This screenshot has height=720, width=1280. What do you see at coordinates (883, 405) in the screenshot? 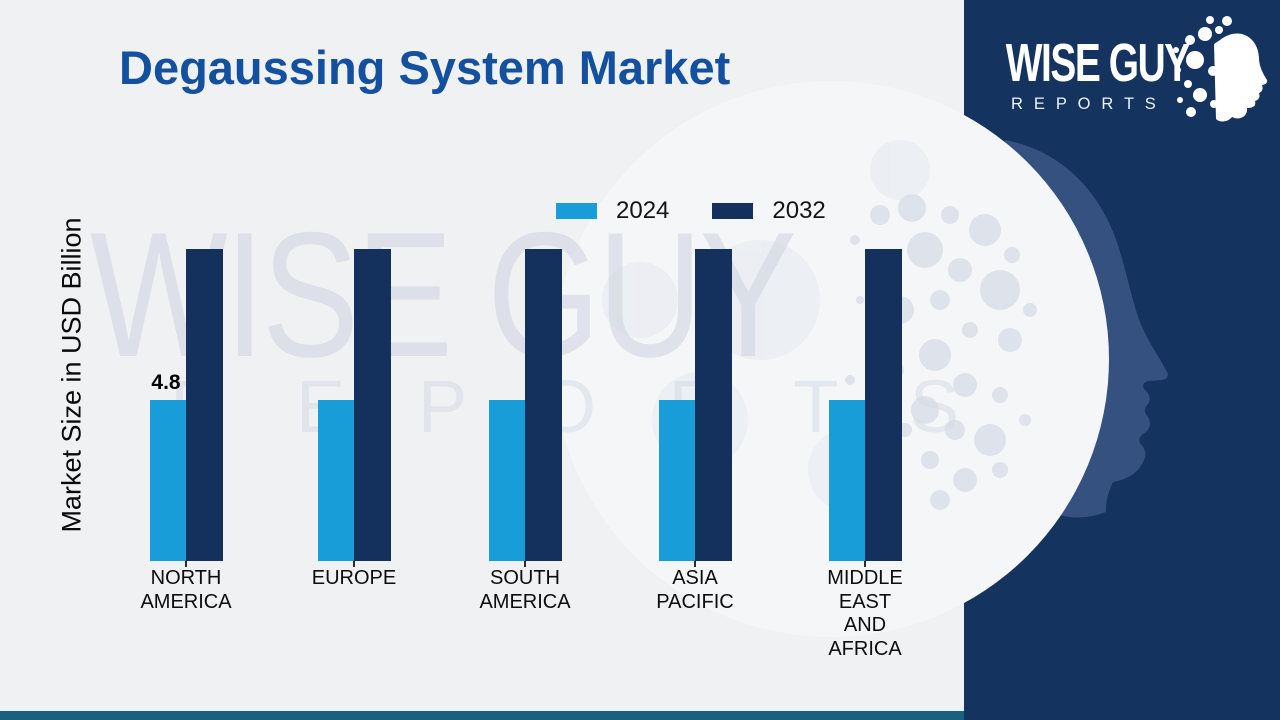
I see `bar-2032-middle-east-and-africa` at bounding box center [883, 405].